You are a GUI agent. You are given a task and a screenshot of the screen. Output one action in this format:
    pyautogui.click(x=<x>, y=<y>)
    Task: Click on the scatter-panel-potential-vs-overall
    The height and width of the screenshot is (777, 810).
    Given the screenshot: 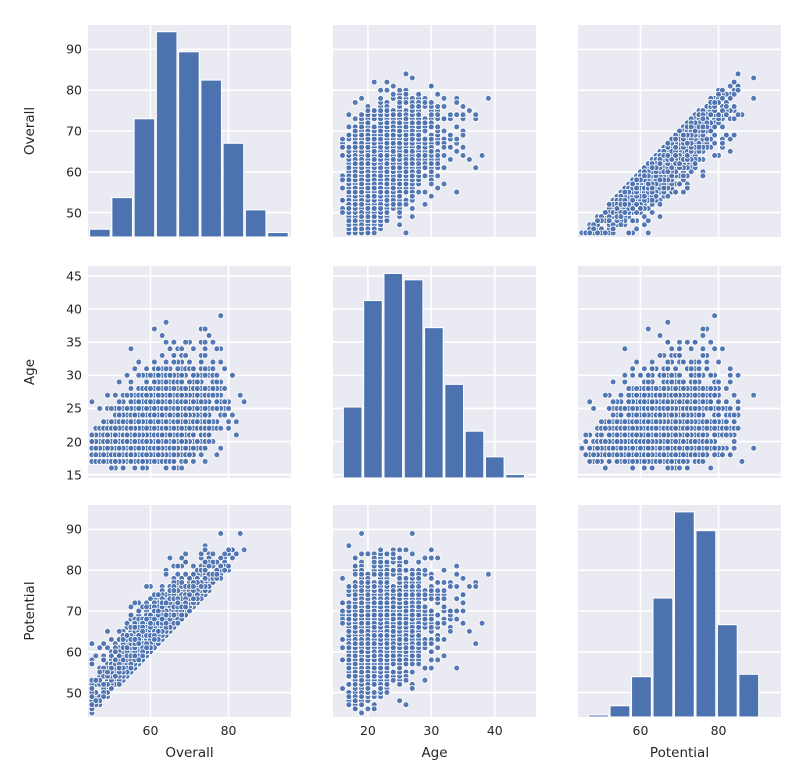 What is the action you would take?
    pyautogui.click(x=189, y=611)
    